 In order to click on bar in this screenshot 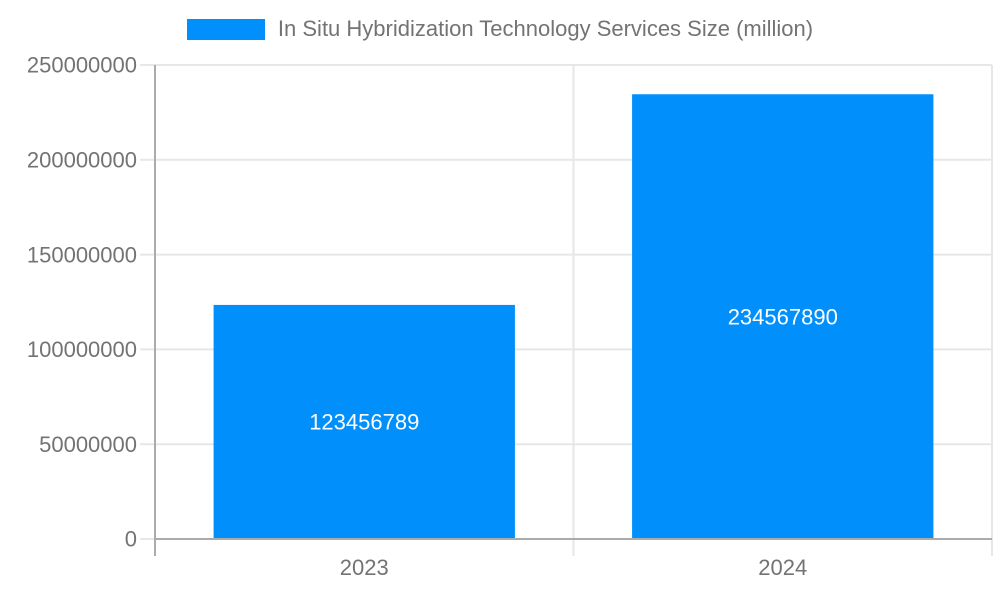, I will do `click(364, 421)`.